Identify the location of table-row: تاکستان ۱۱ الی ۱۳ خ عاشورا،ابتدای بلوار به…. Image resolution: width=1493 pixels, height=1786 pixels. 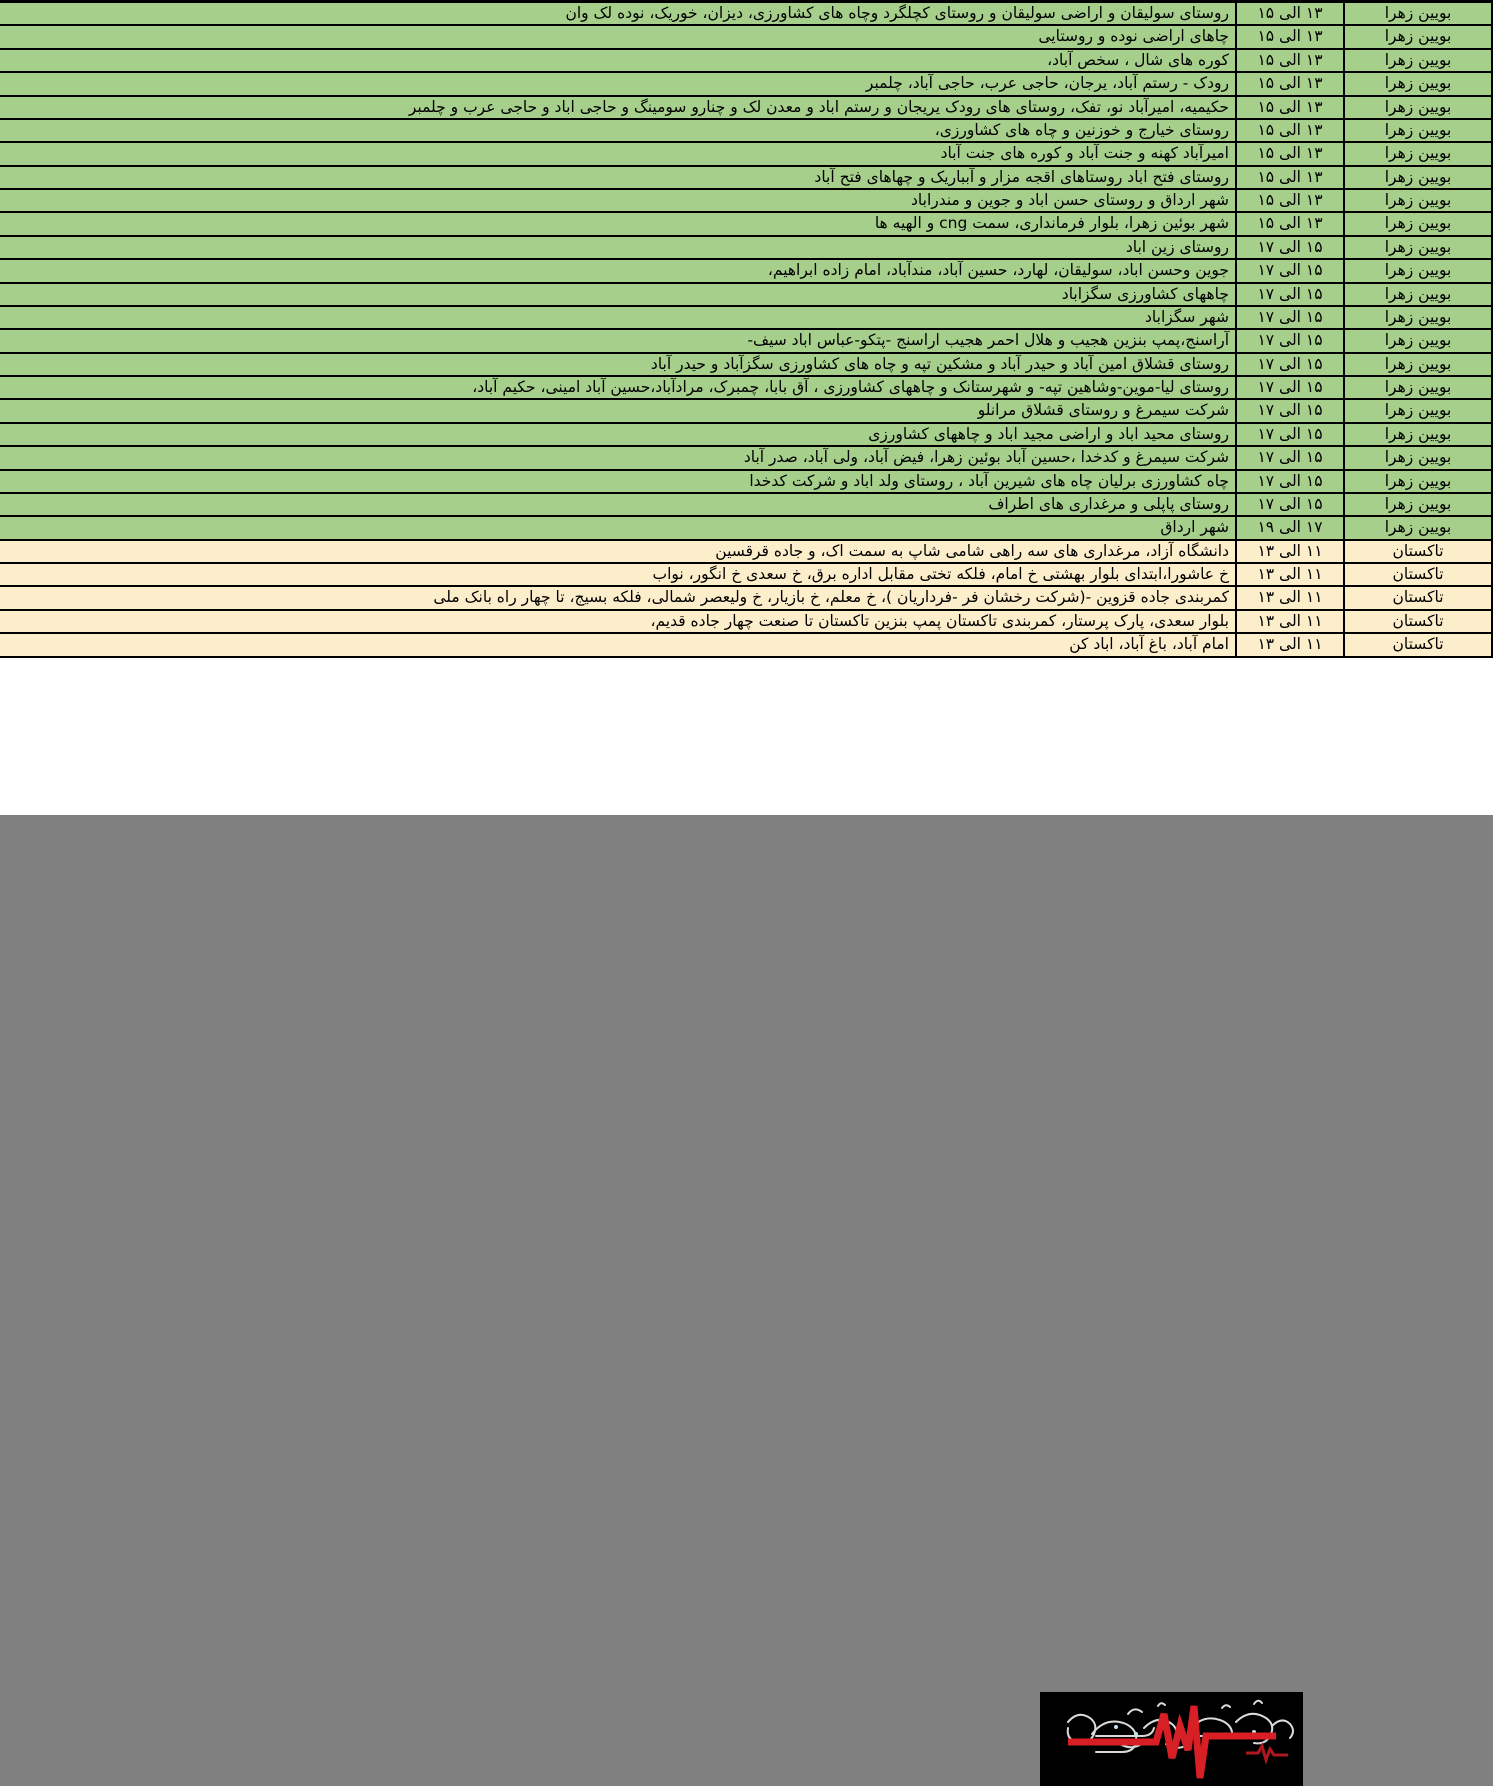
(746, 574).